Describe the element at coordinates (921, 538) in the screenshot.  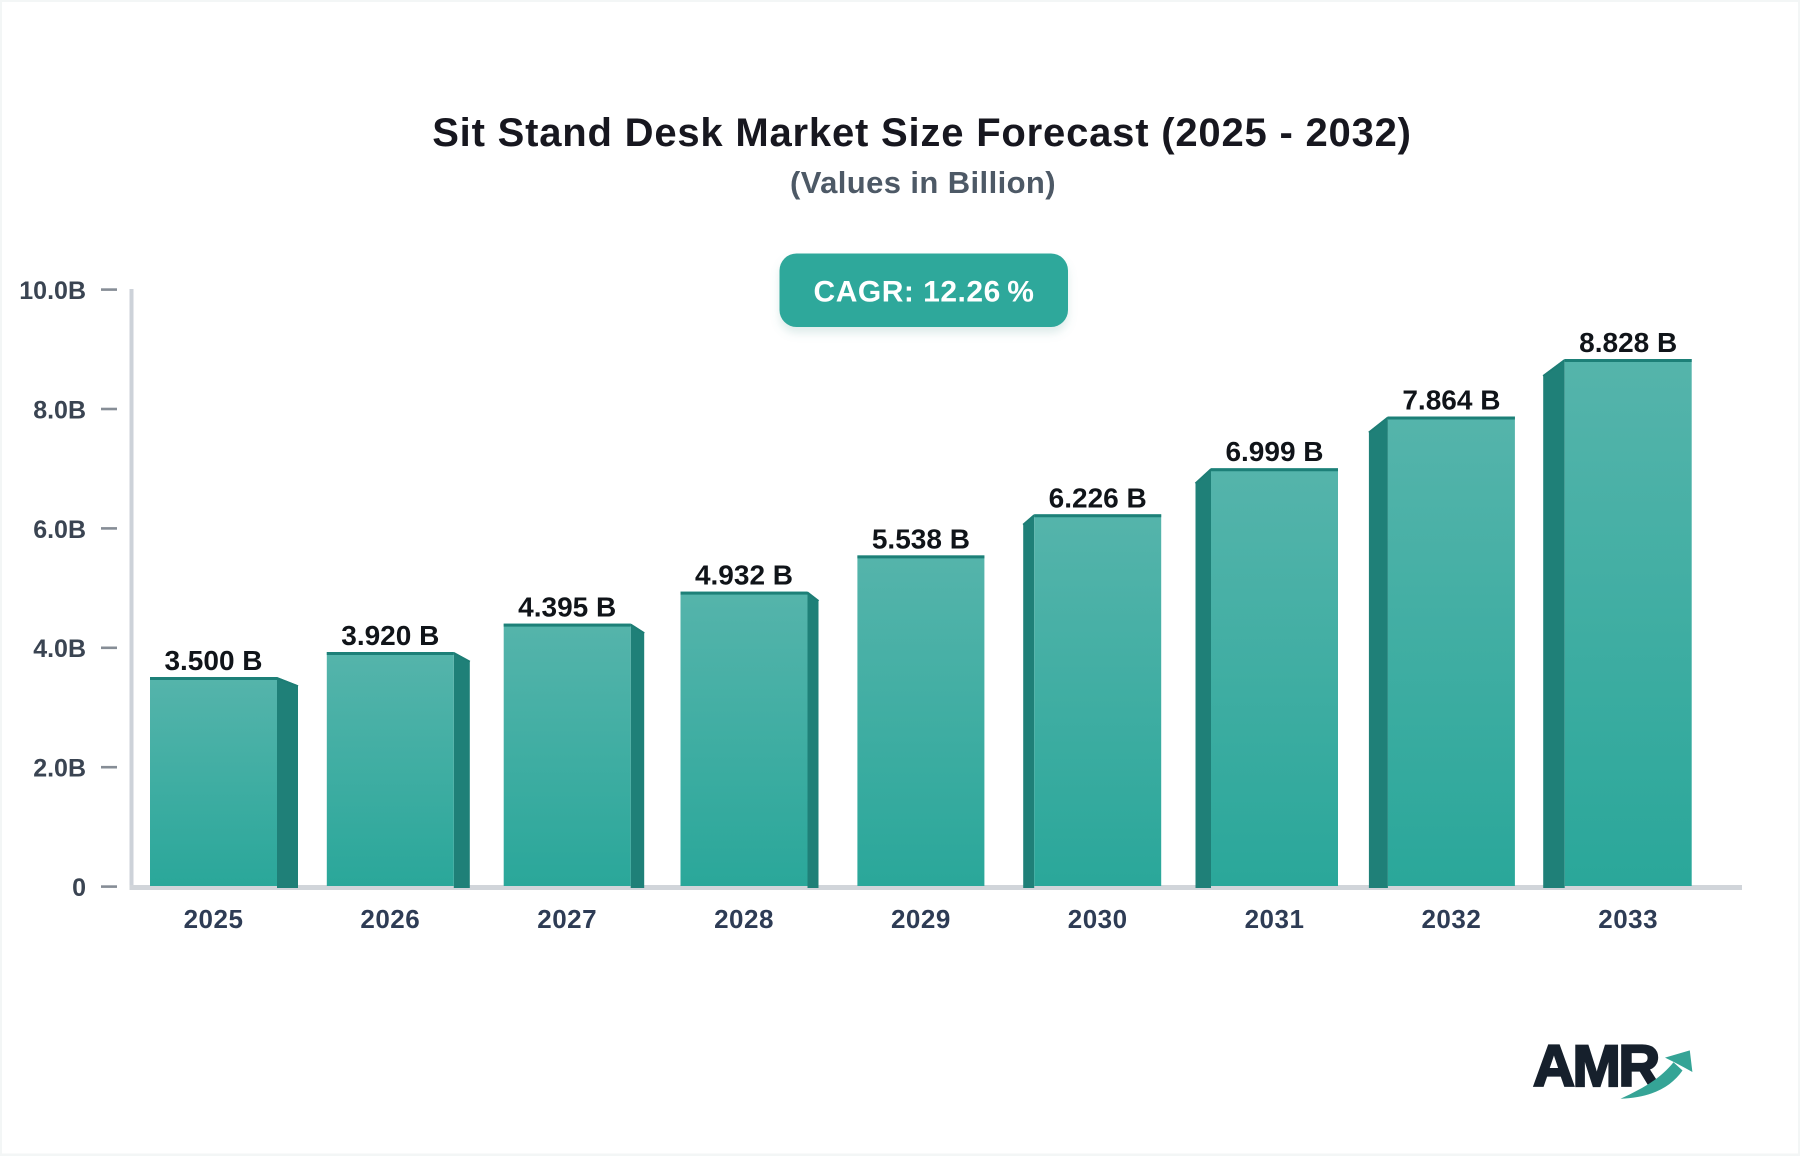
I see `svg-text: 5.538 B` at that location.